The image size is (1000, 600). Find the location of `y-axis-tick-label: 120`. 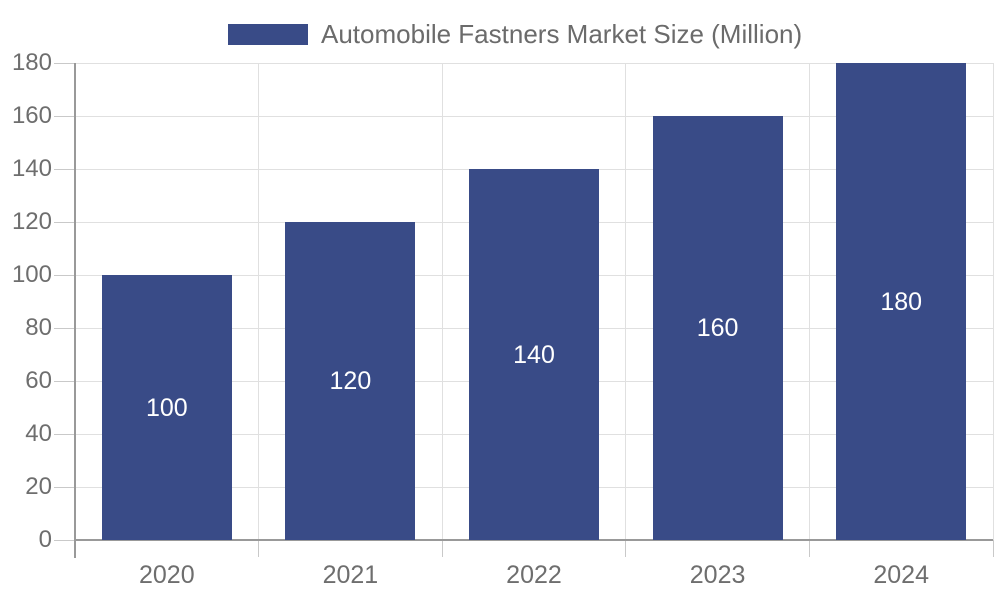

y-axis-tick-label: 120 is located at coordinates (31, 221).